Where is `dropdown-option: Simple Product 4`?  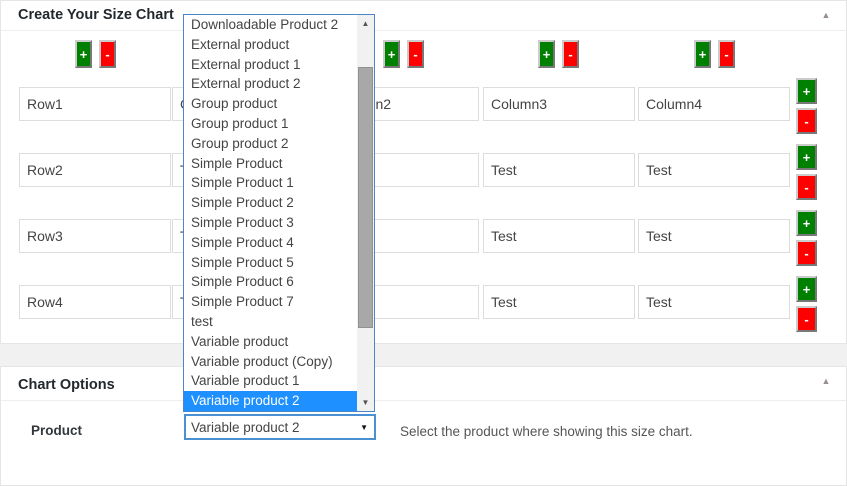
dropdown-option: Simple Product 4 is located at coordinates (242, 242).